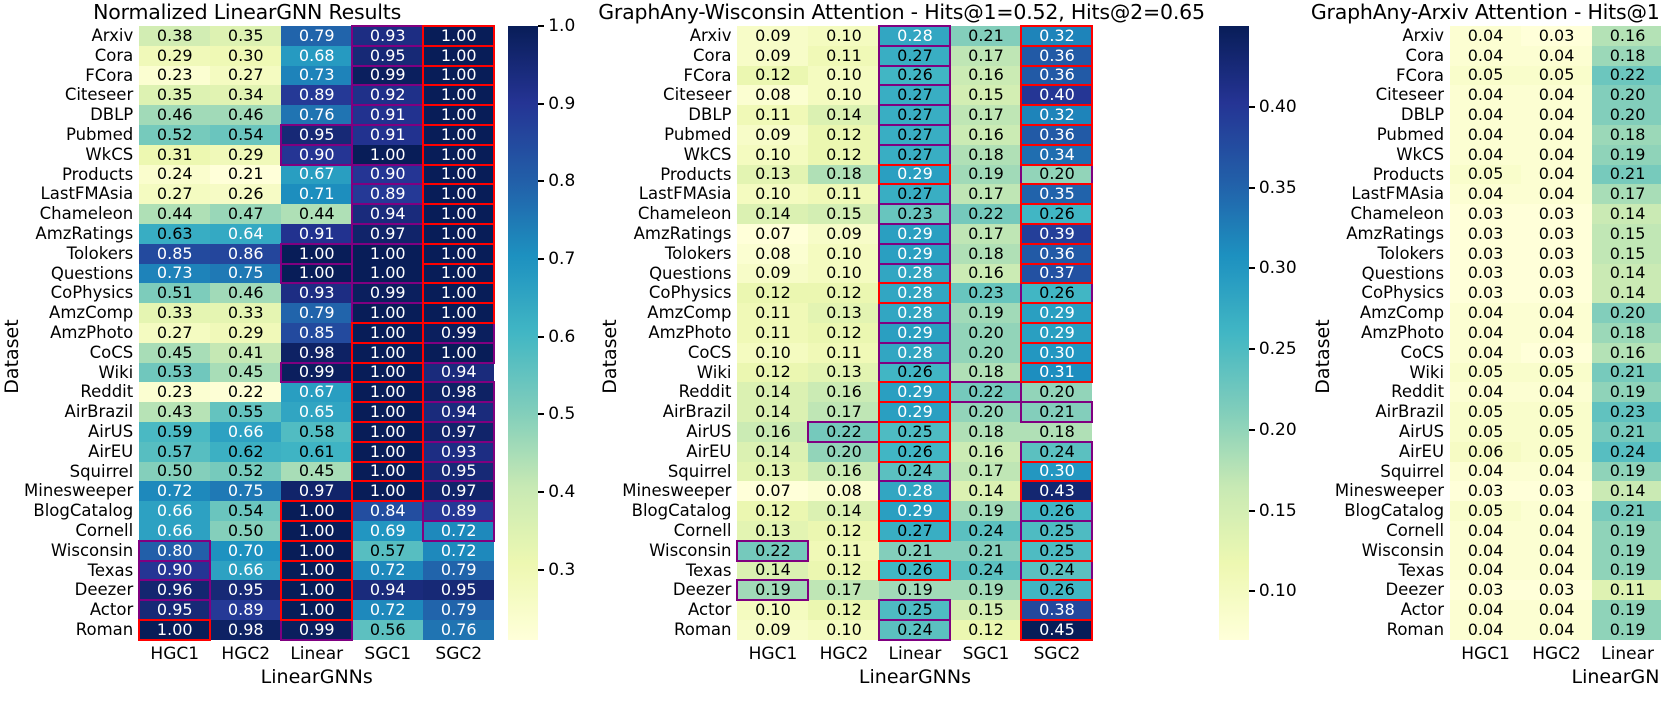 The image size is (1661, 718). Describe the element at coordinates (703, 629) in the screenshot. I see `y-tick-label: Roman` at that location.